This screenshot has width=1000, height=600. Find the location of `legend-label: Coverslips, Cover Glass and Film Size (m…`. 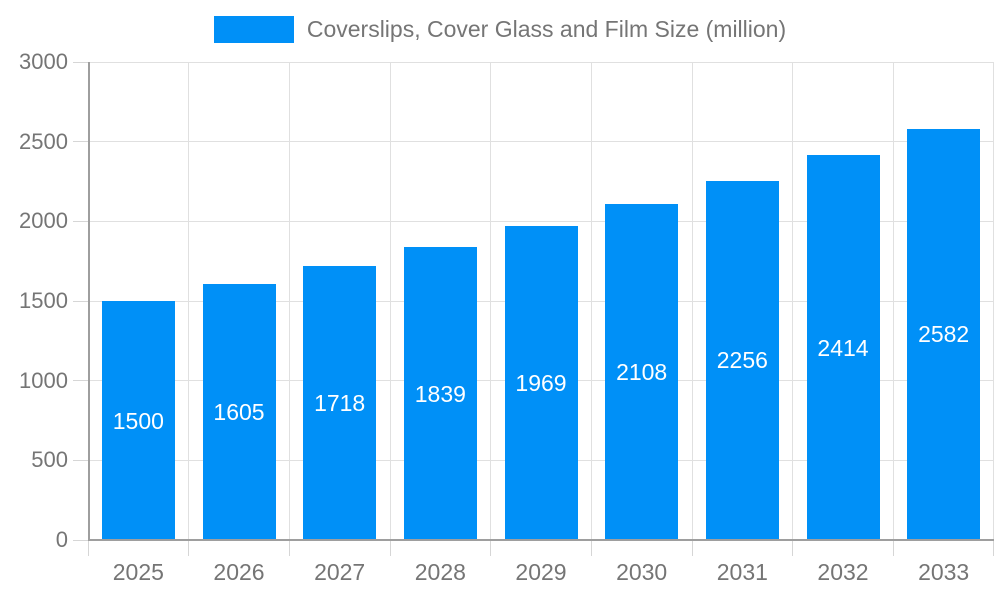

legend-label: Coverslips, Cover Glass and Film Size (m… is located at coordinates (546, 29).